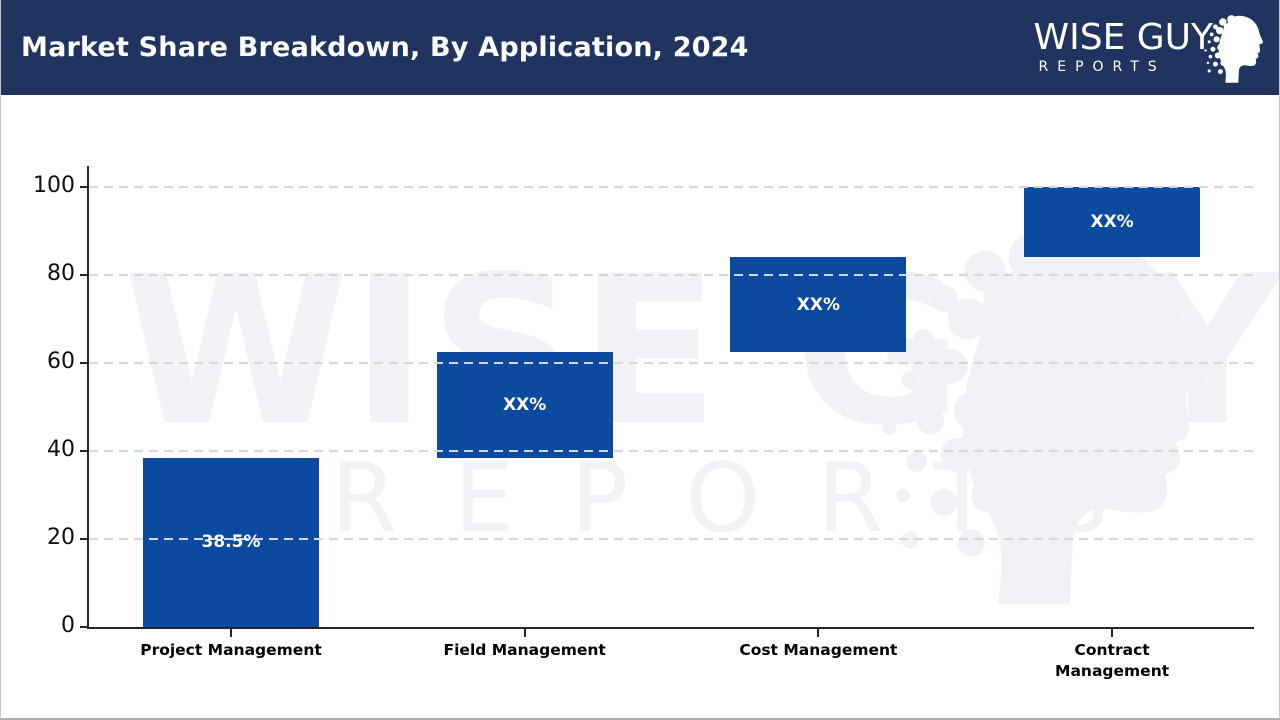  What do you see at coordinates (1233, 48) in the screenshot?
I see `logo-head-icon` at bounding box center [1233, 48].